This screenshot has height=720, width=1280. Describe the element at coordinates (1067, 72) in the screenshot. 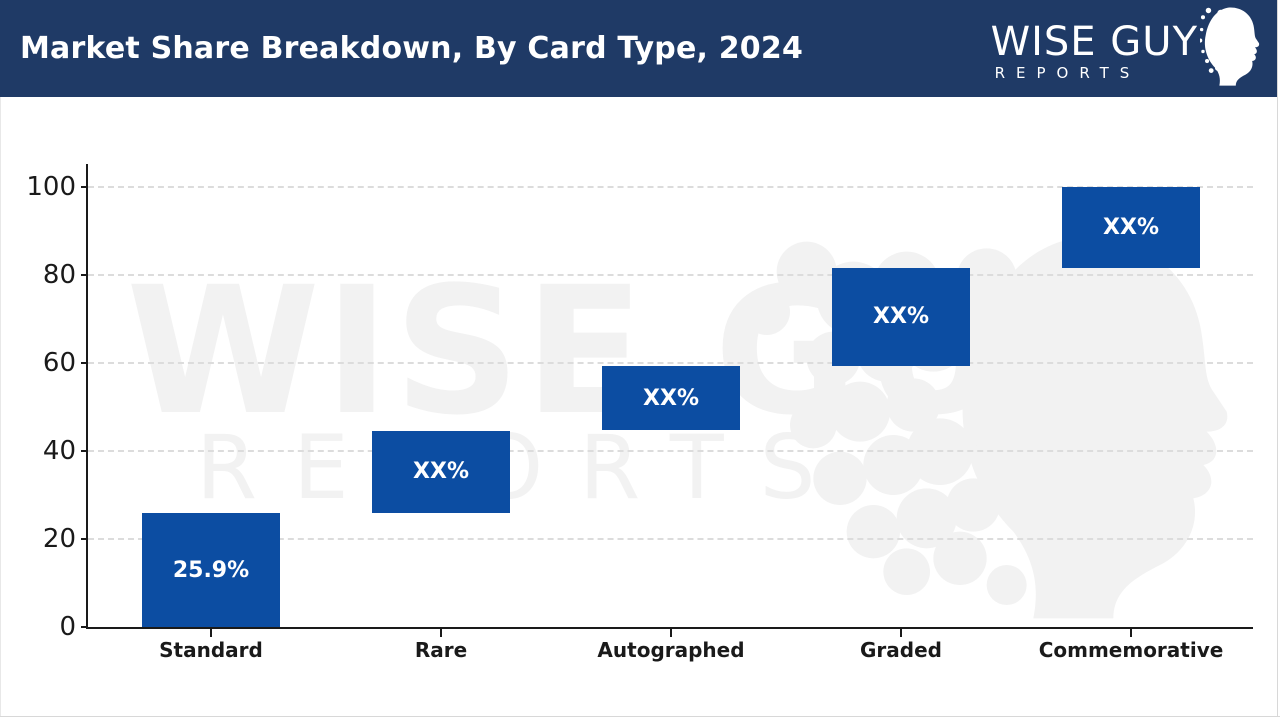

I see `logo-subtext: REPORTS` at that location.